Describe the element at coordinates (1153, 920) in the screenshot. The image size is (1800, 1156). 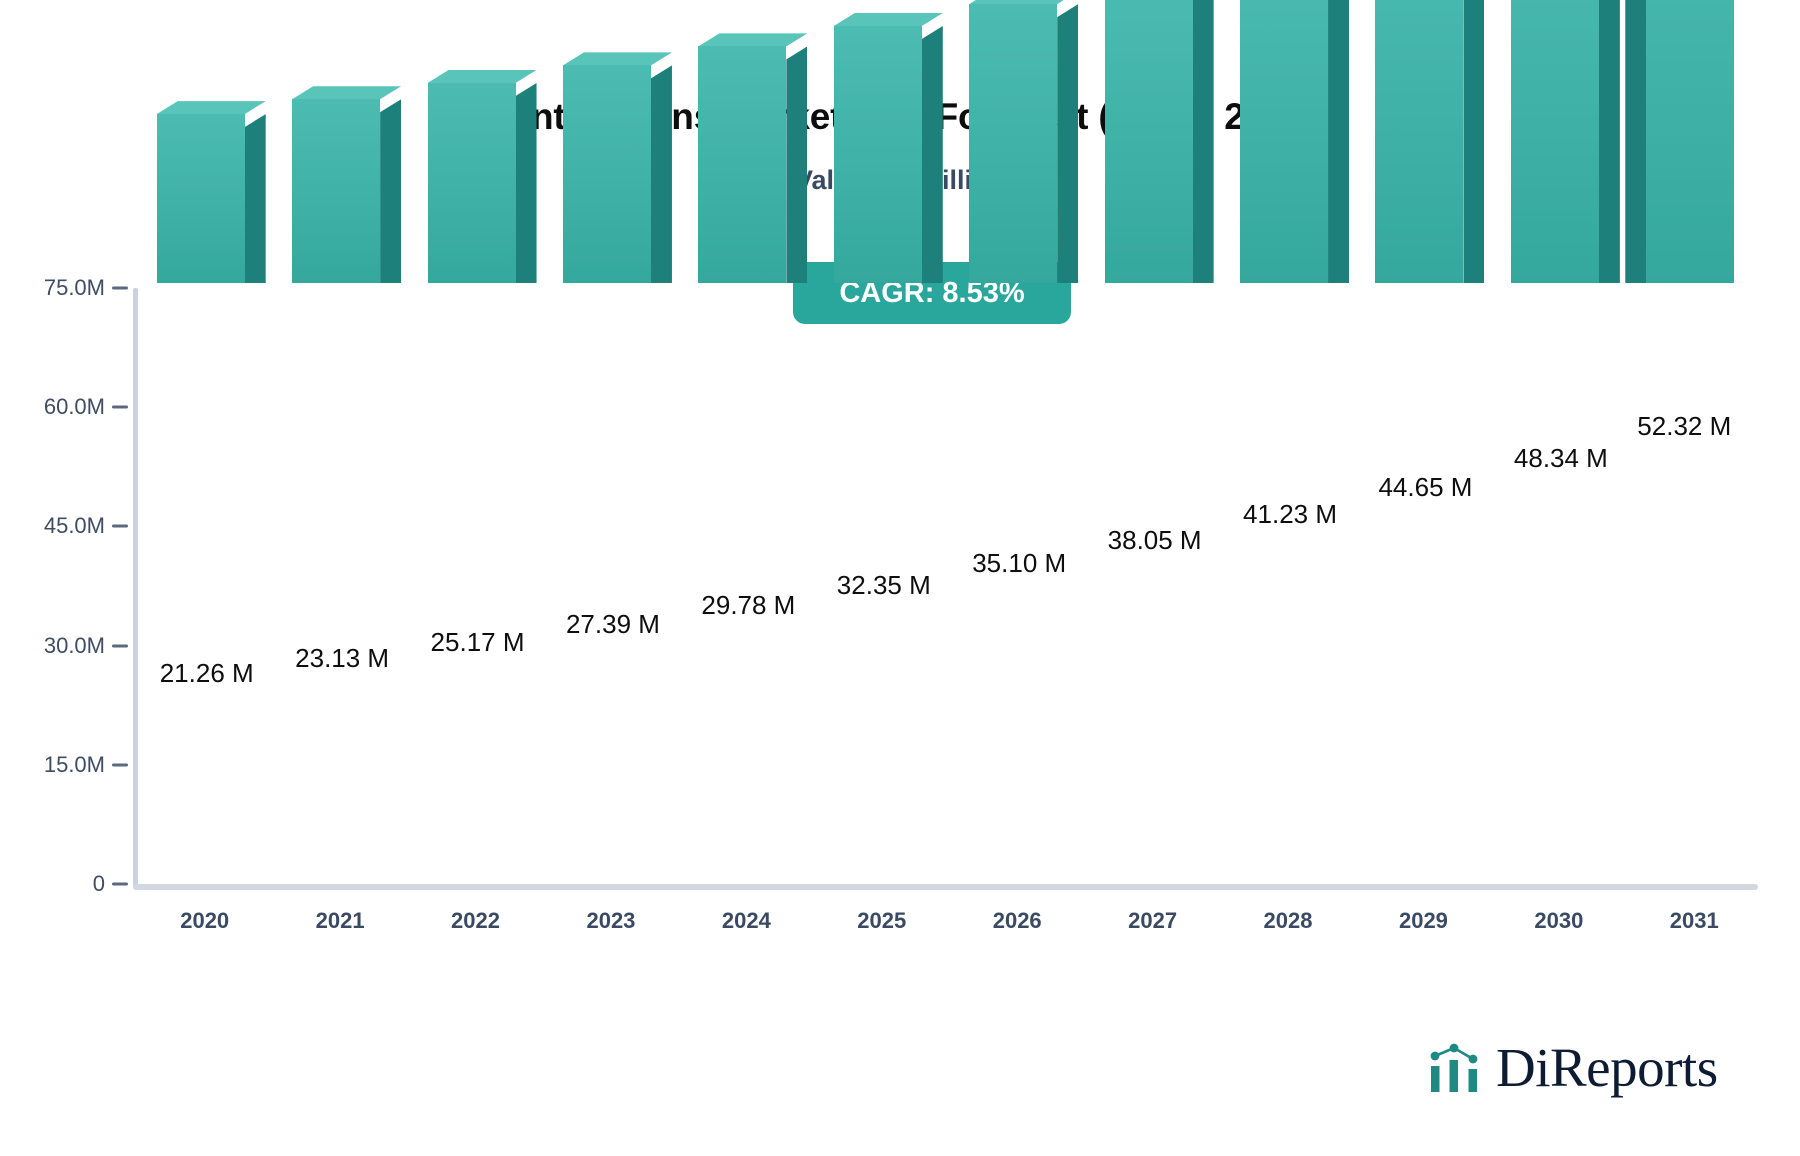
I see `x-axis-tick-label: 2027` at that location.